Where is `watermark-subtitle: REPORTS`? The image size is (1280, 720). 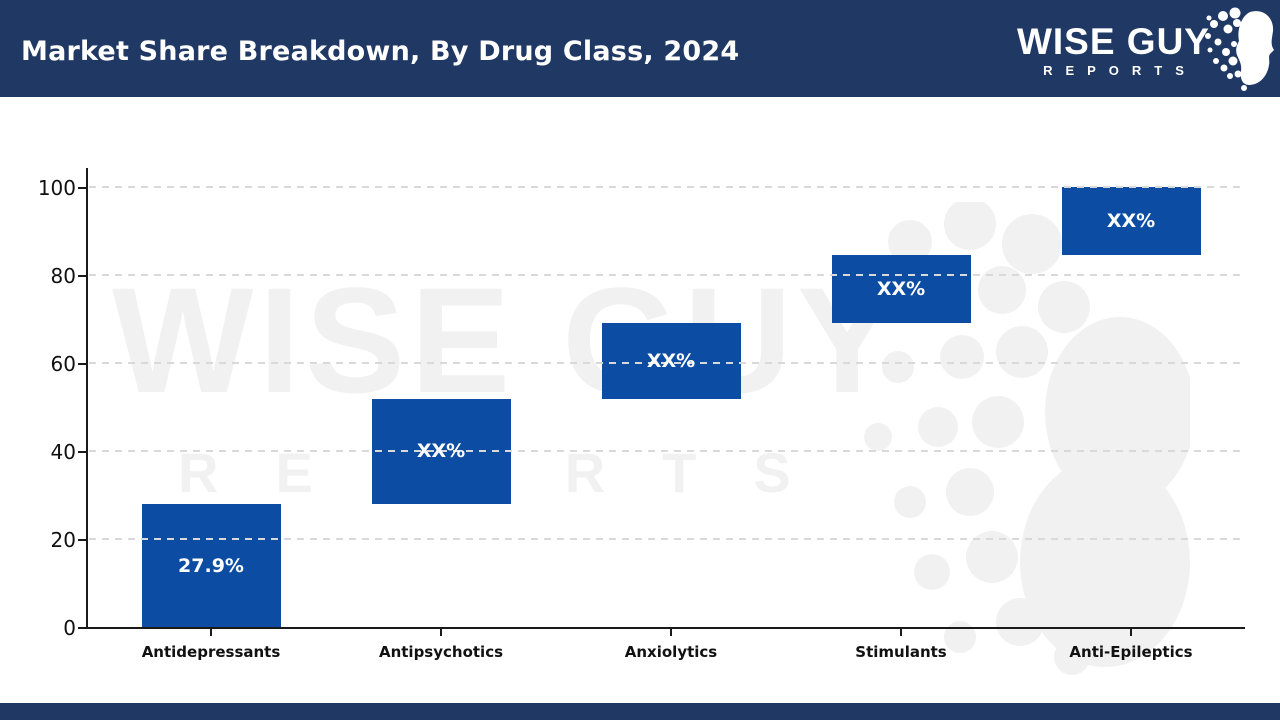 watermark-subtitle: REPORTS is located at coordinates (513, 472).